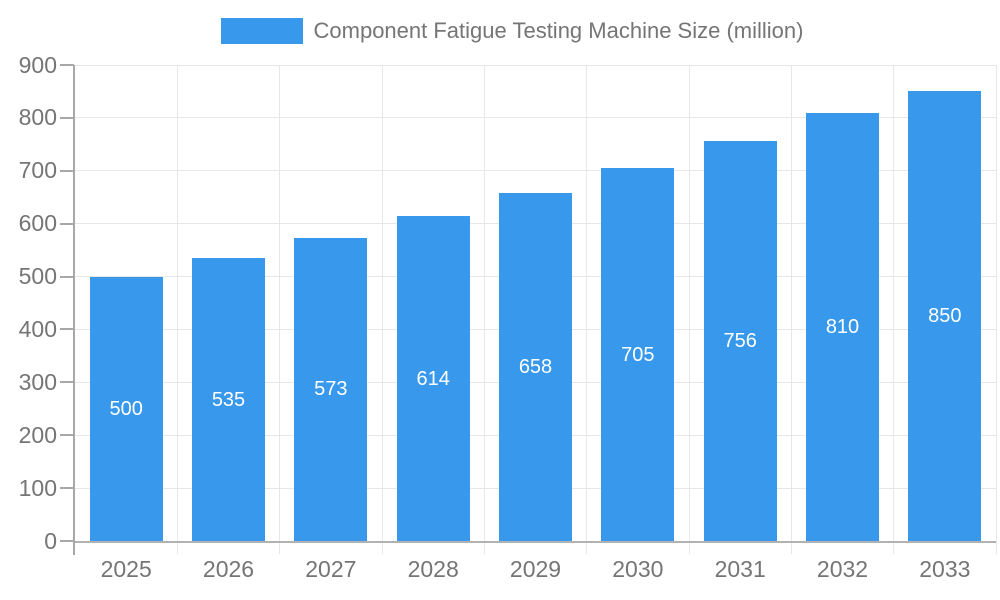 This screenshot has width=1000, height=600. I want to click on x-tick-label: 2029, so click(535, 569).